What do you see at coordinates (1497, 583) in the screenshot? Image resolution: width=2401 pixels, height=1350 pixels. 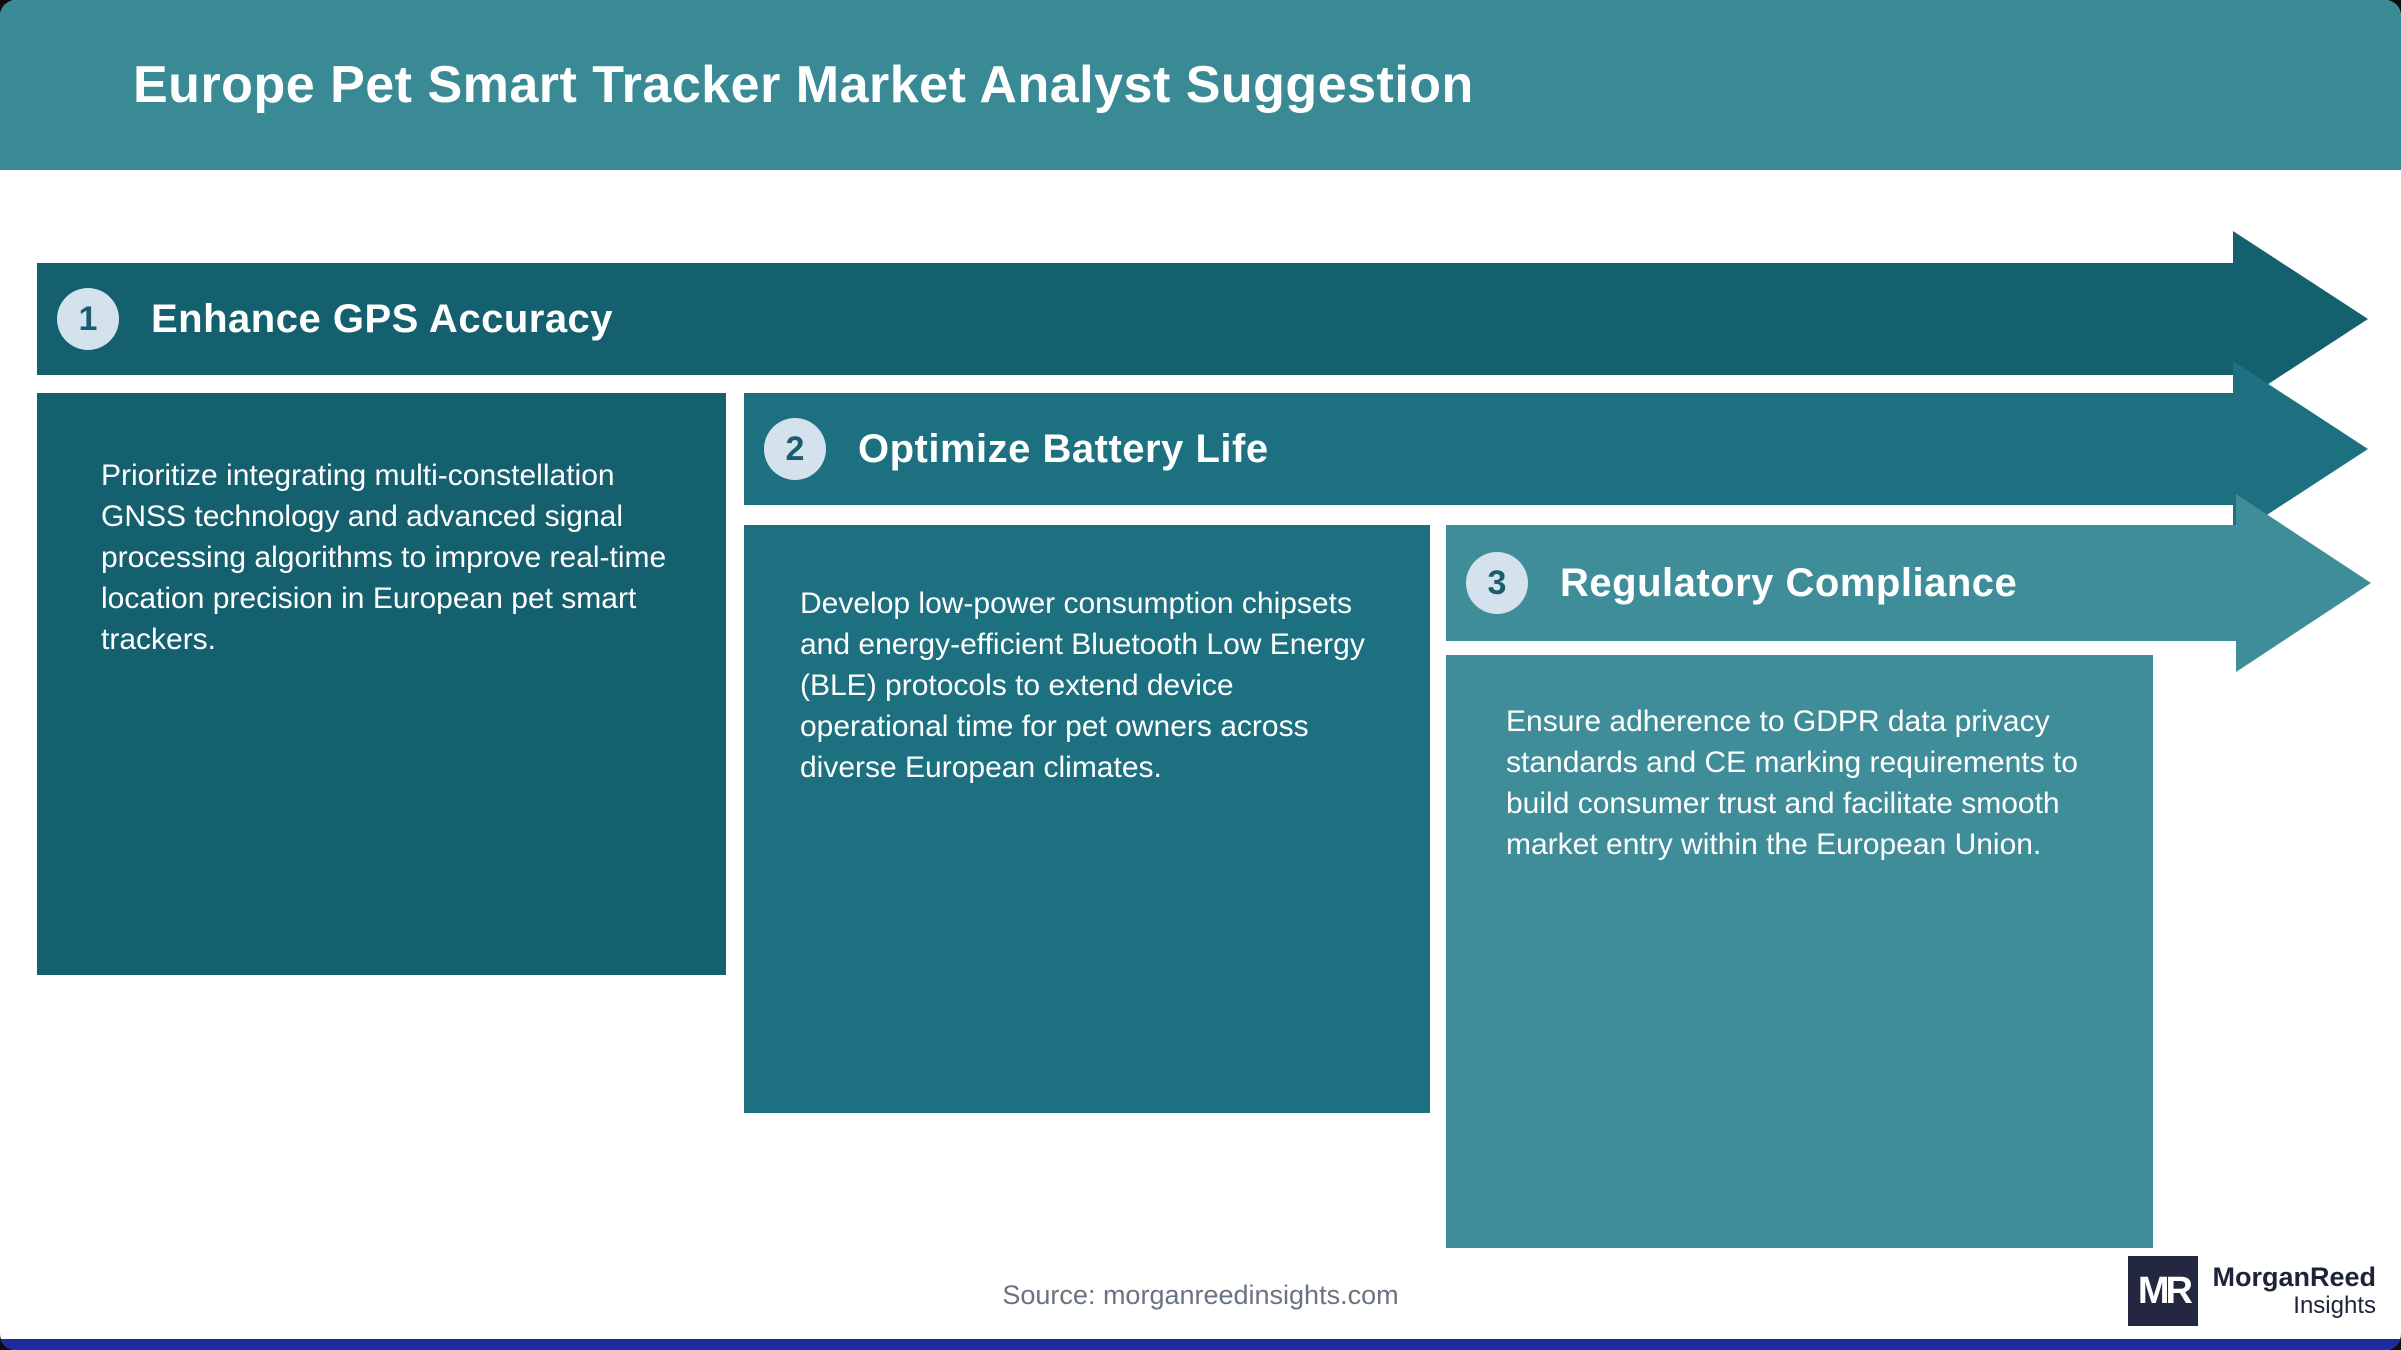 I see `step-3-number-badge: 3` at bounding box center [1497, 583].